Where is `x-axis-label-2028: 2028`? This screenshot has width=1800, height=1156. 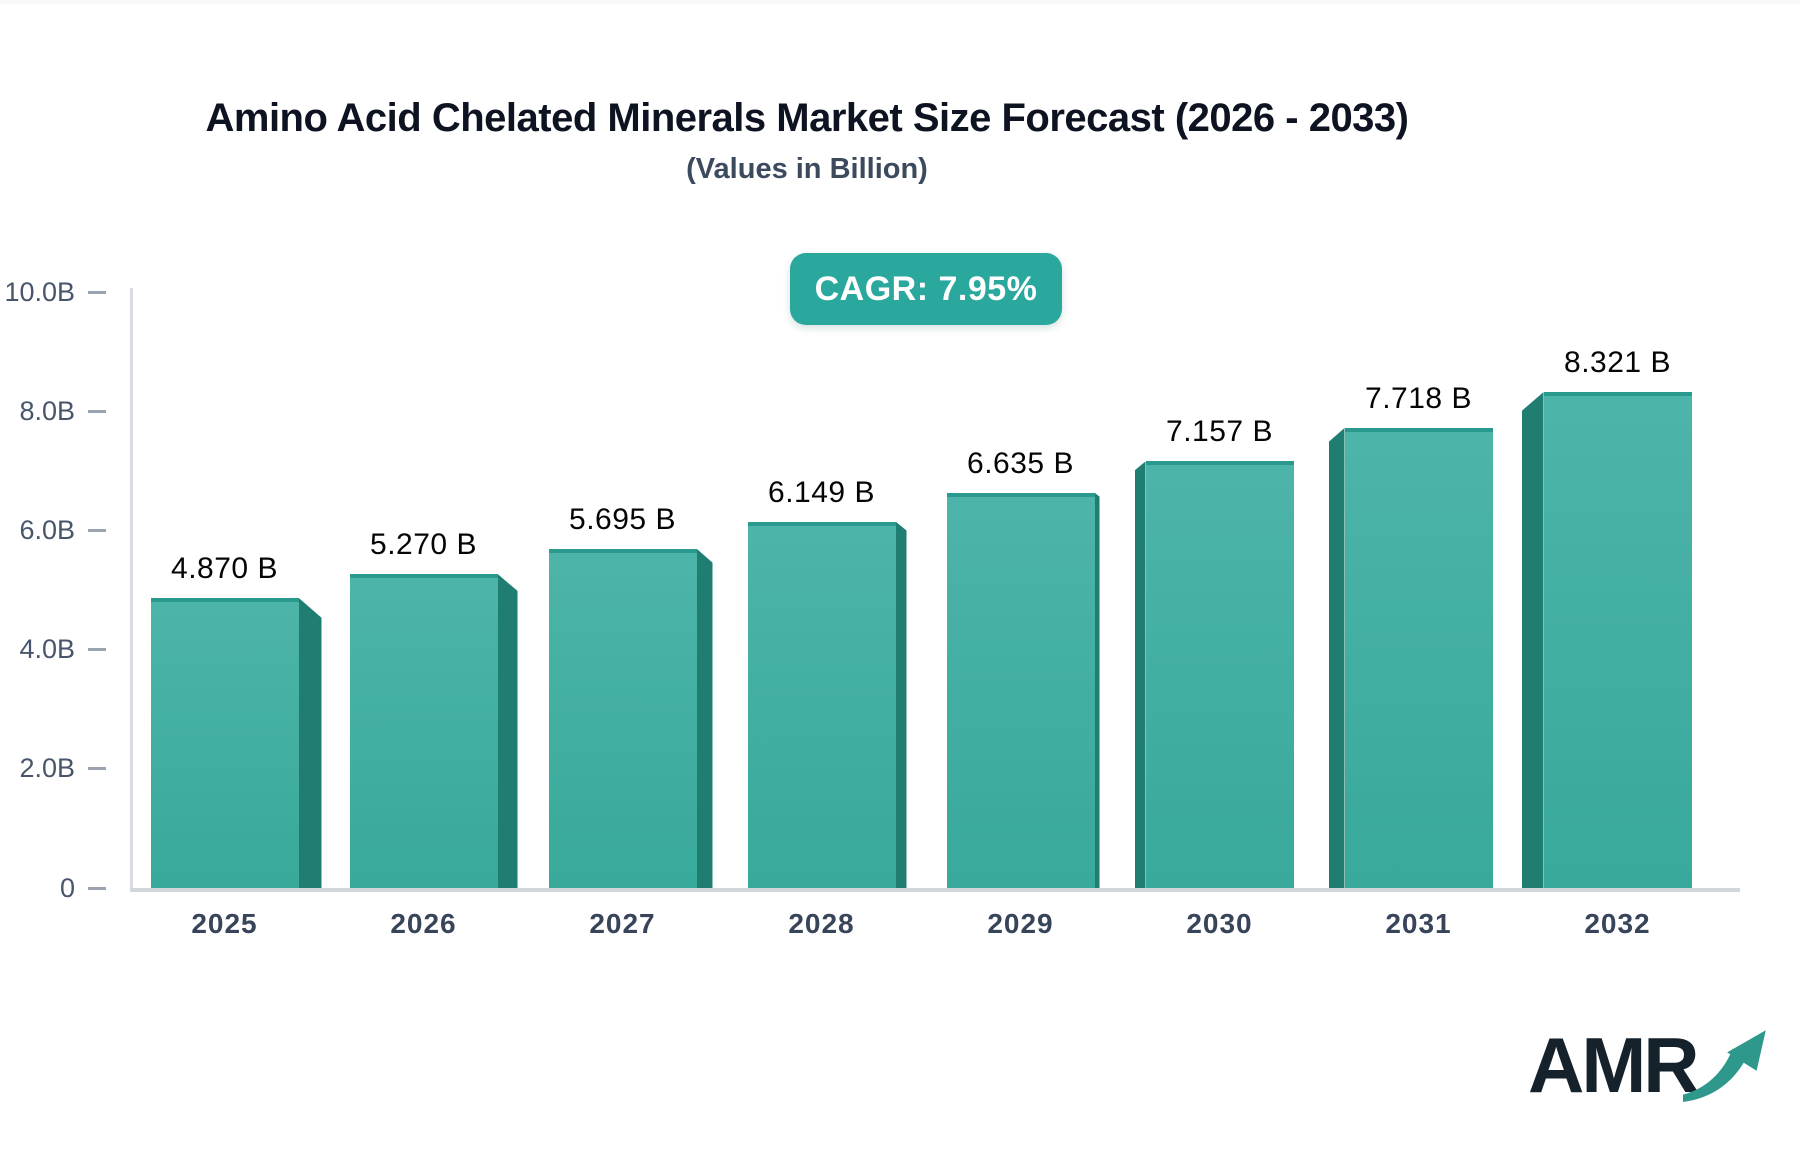 x-axis-label-2028: 2028 is located at coordinates (821, 923).